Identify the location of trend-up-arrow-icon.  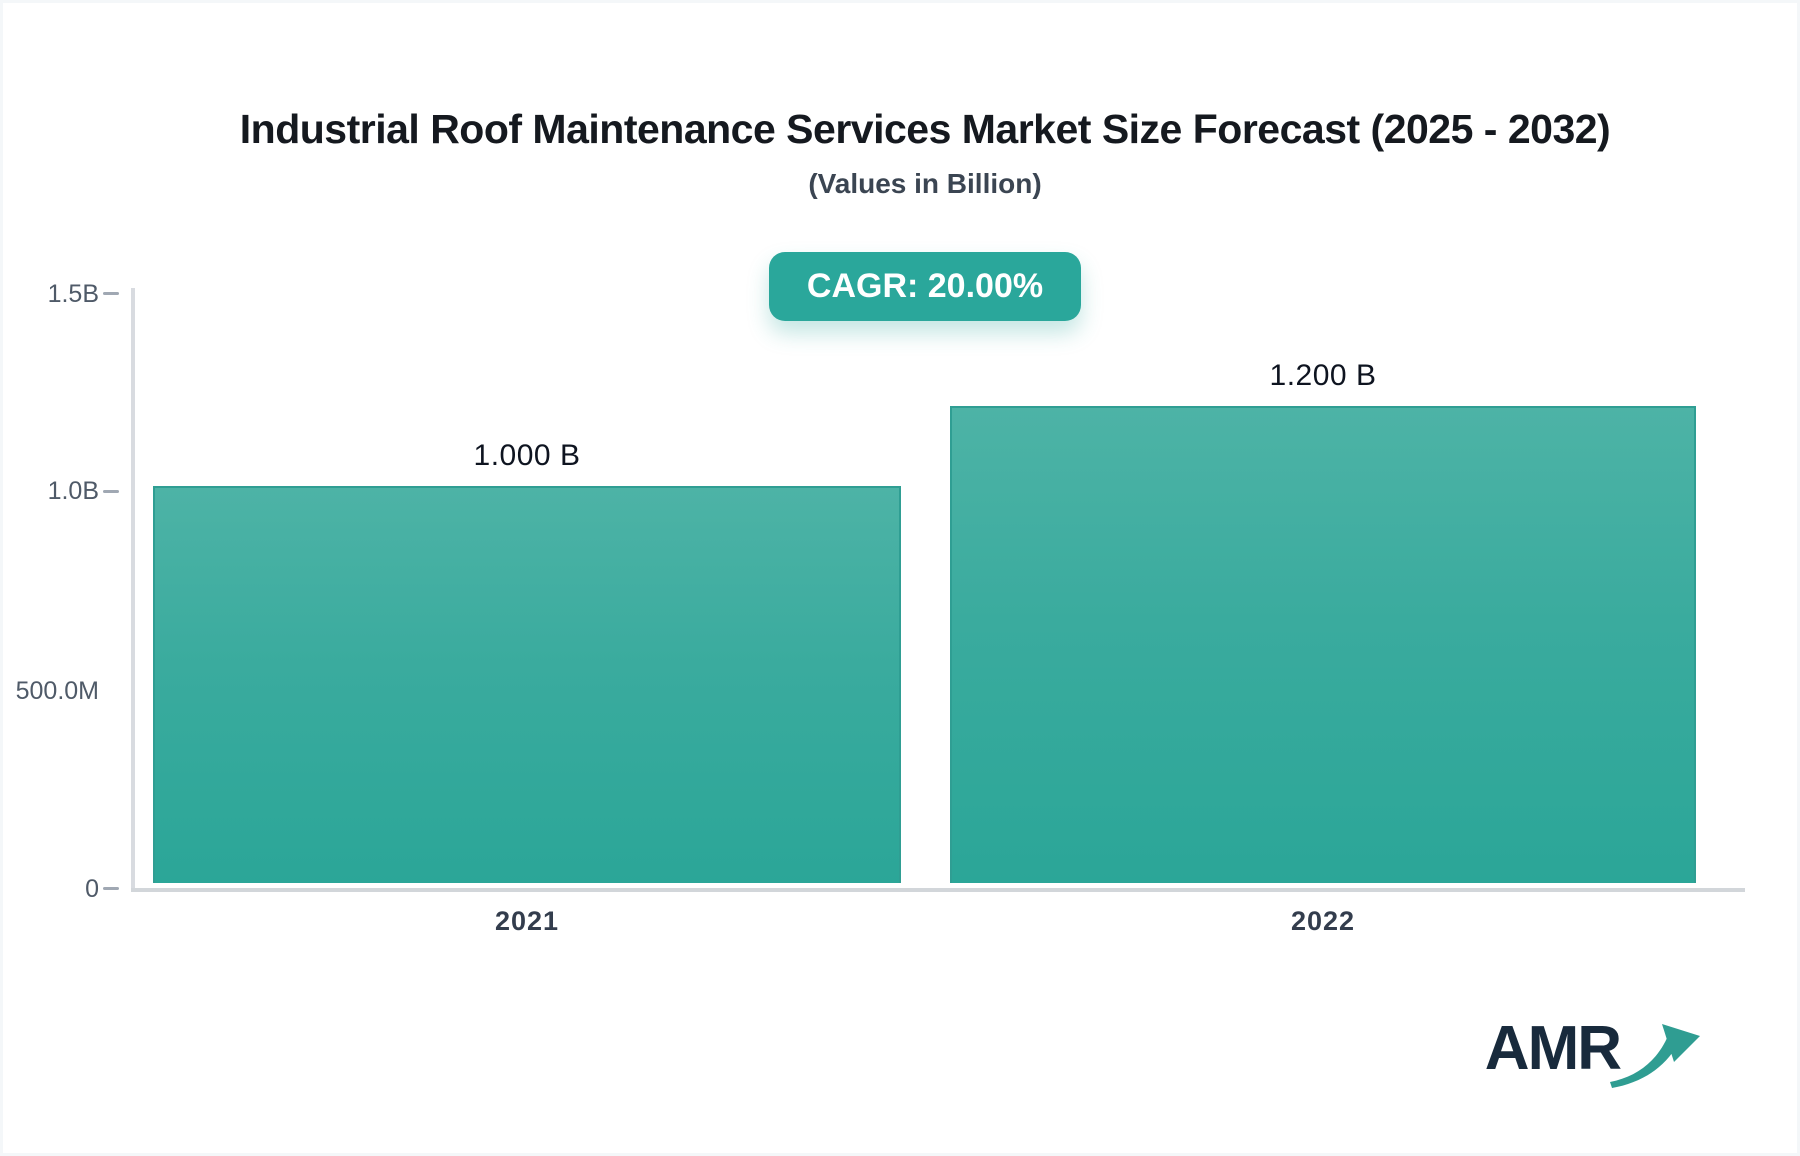
(1656, 1059).